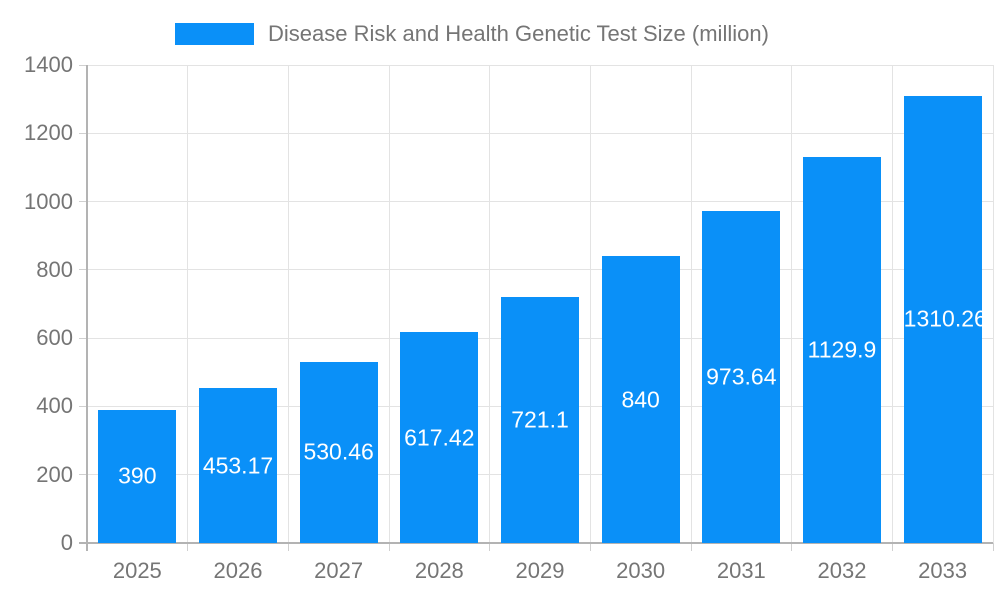 This screenshot has height=600, width=1000. I want to click on bar-value-label: 1129.9, so click(842, 349).